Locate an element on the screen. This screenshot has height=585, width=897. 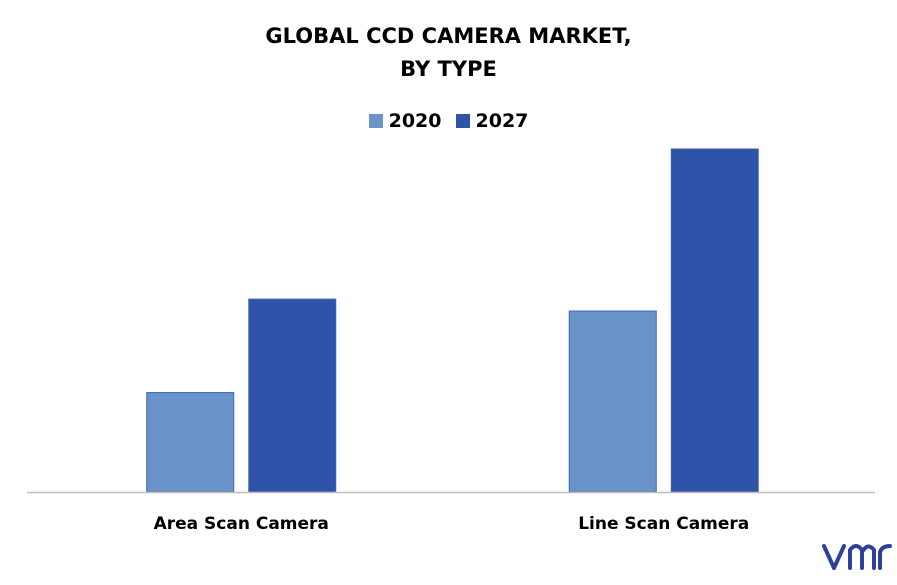
legend-label-2020: 2020 is located at coordinates (415, 121).